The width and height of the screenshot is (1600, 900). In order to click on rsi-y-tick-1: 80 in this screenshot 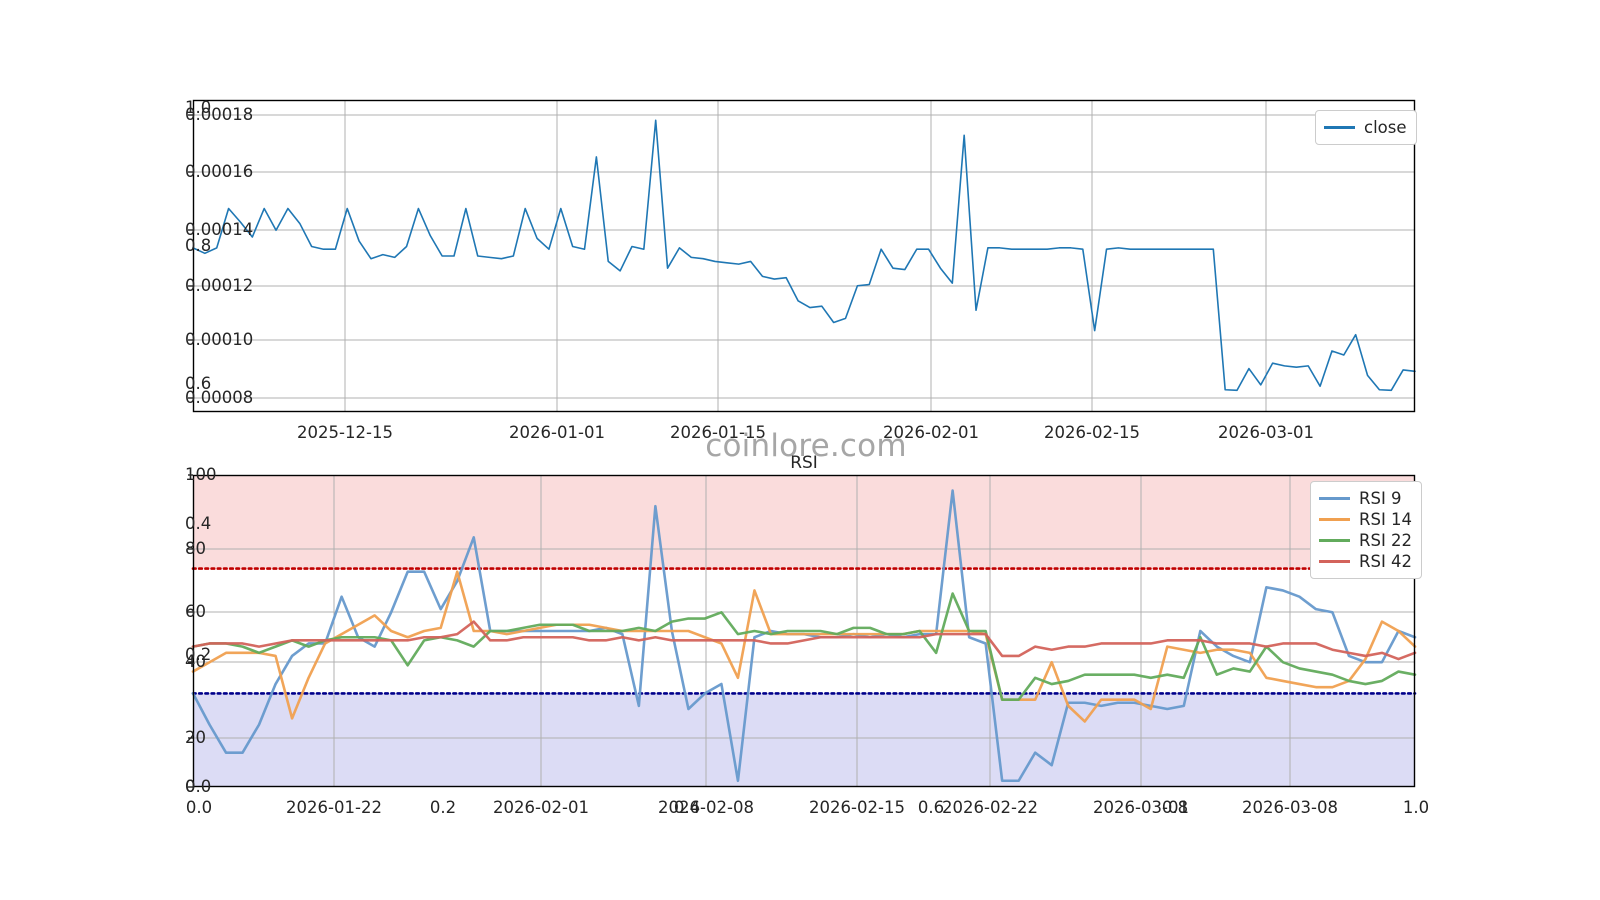, I will do `click(195, 548)`.